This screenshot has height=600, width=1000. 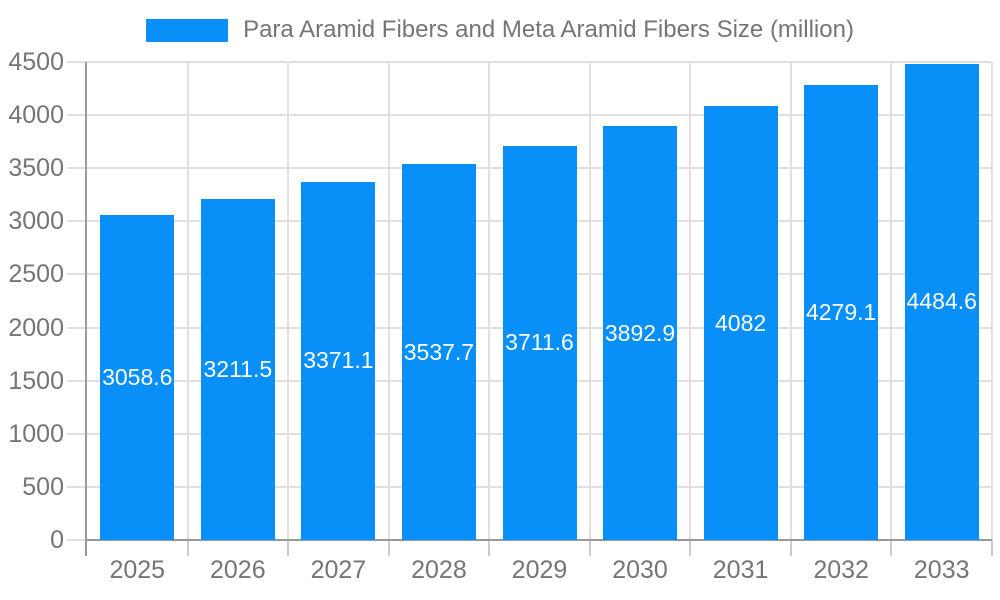 I want to click on bar-2027: 3371.1, so click(x=338, y=360).